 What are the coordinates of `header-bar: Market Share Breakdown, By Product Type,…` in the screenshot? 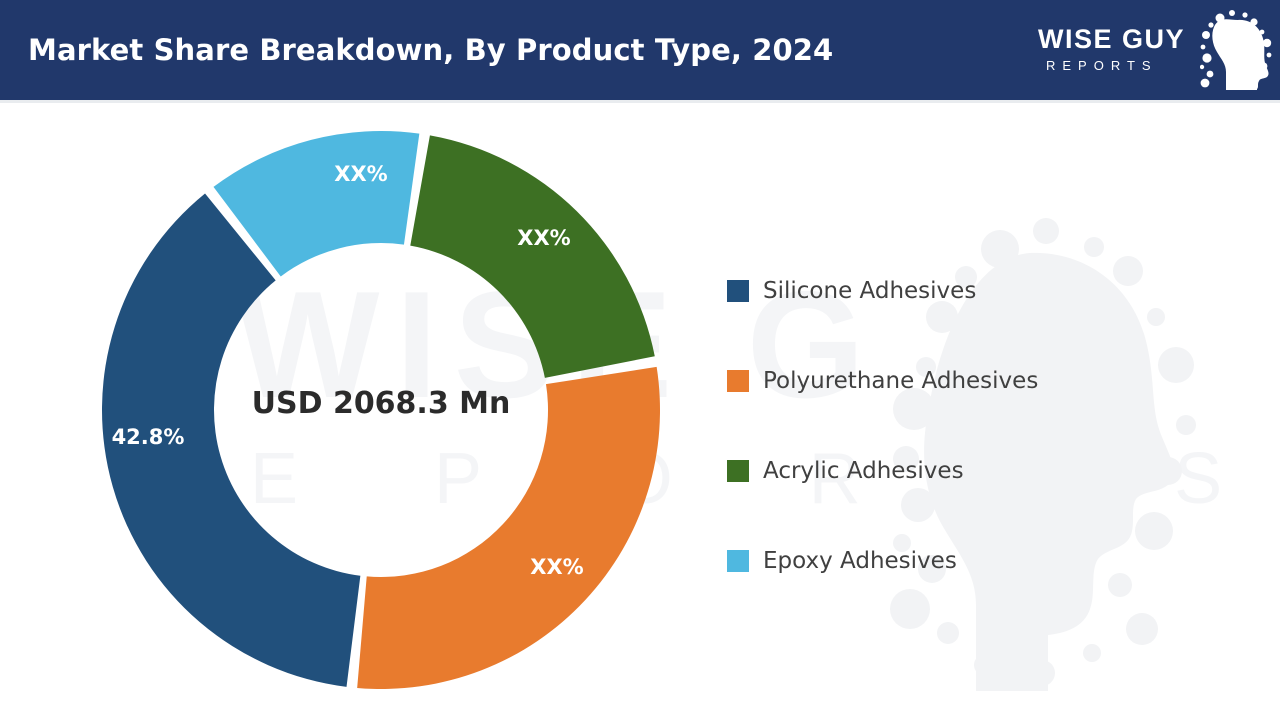 It's located at (640, 50).